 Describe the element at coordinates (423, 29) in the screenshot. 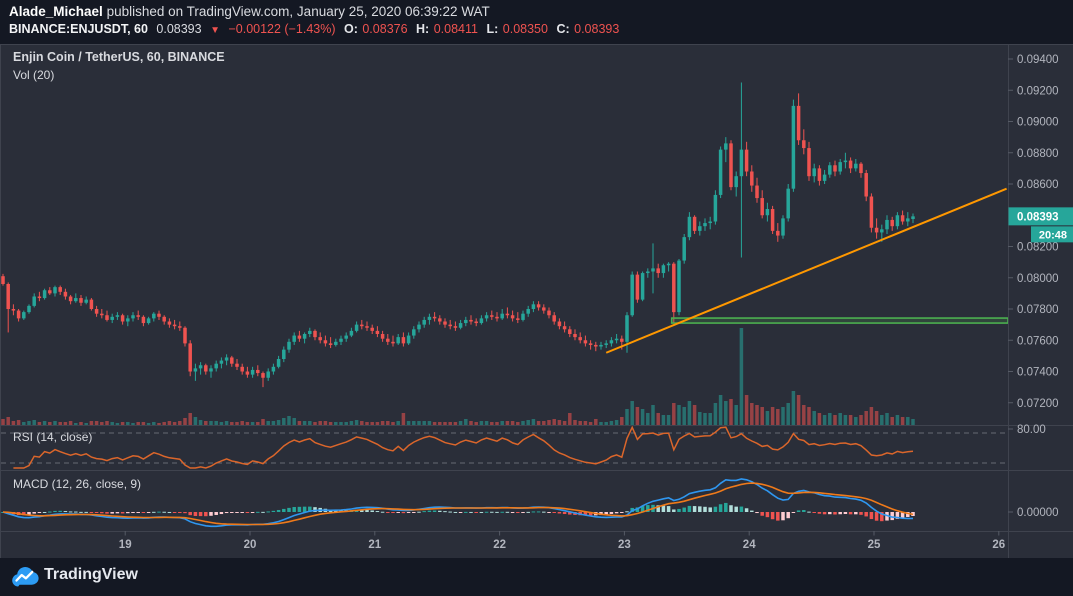

I see `high-label: H:` at that location.